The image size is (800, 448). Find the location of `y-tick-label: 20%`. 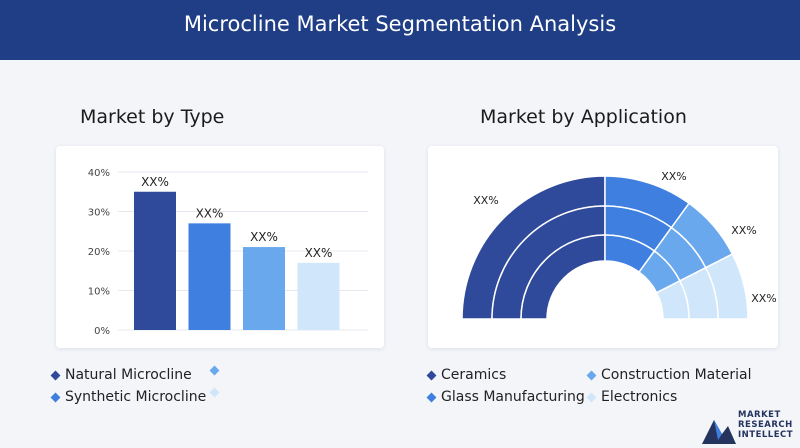

y-tick-label: 20% is located at coordinates (99, 252).